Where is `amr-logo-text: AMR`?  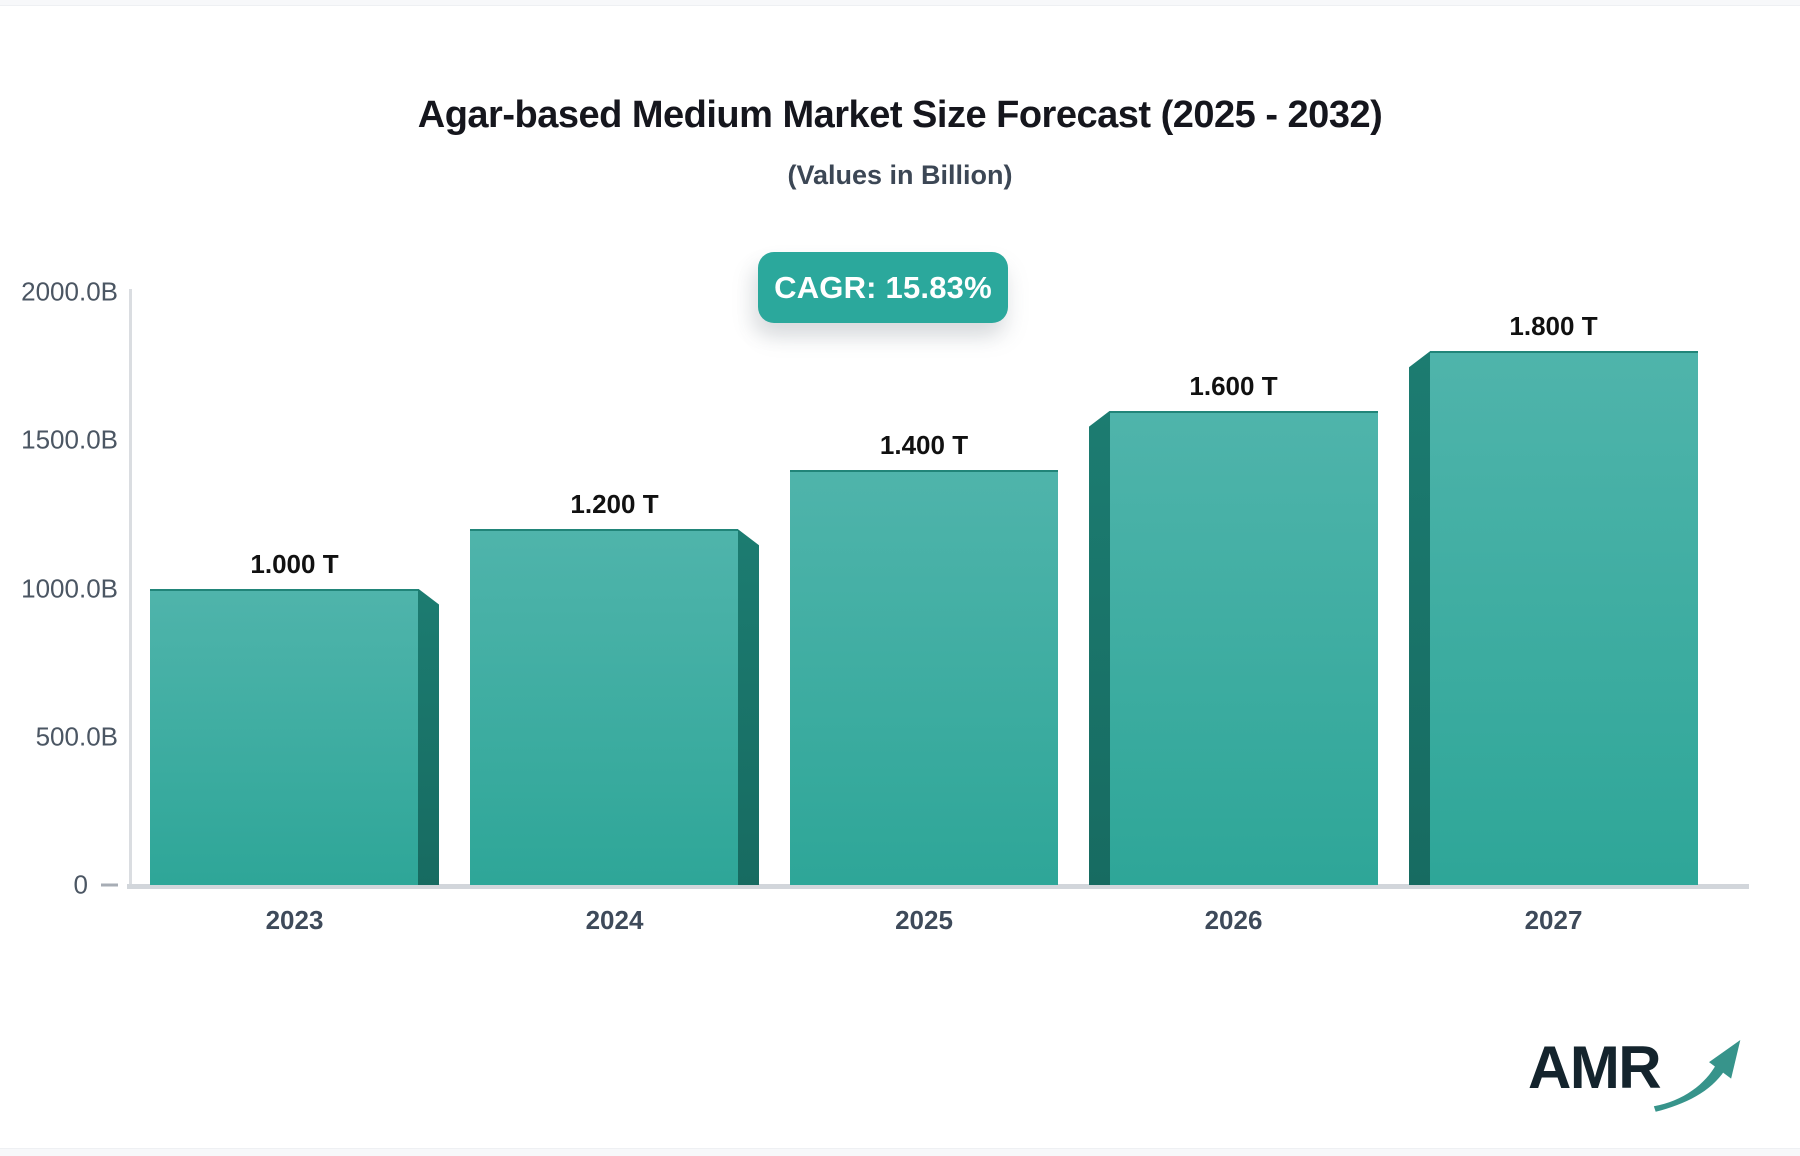 amr-logo-text: AMR is located at coordinates (1595, 1067).